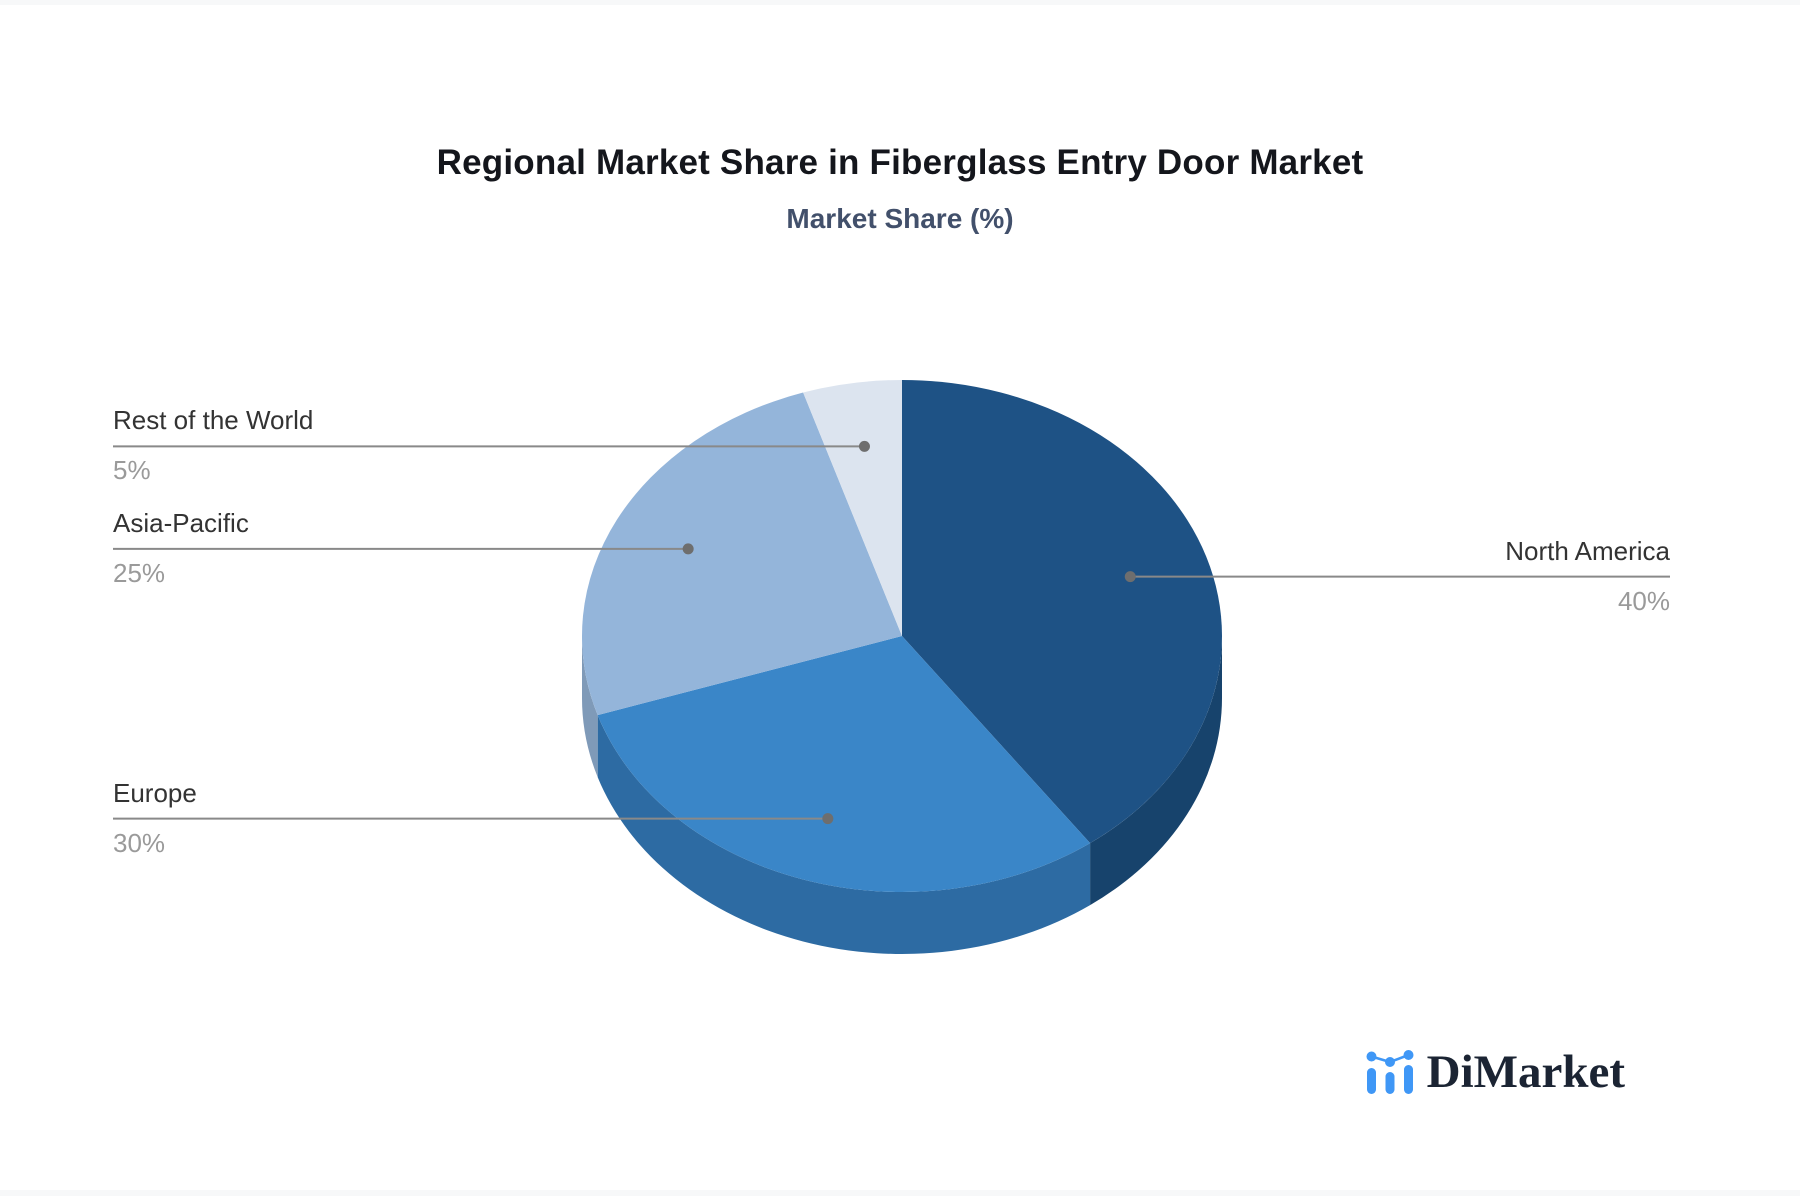 The height and width of the screenshot is (1196, 1800). What do you see at coordinates (864, 446) in the screenshot?
I see `leader-dot-rest-of-the-world` at bounding box center [864, 446].